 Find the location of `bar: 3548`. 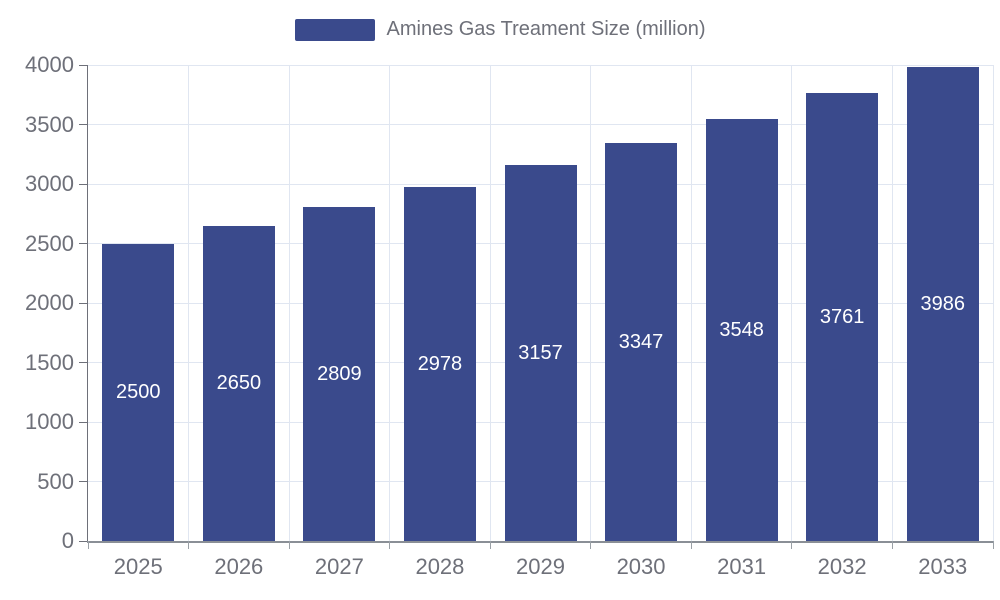

bar: 3548 is located at coordinates (741, 329).